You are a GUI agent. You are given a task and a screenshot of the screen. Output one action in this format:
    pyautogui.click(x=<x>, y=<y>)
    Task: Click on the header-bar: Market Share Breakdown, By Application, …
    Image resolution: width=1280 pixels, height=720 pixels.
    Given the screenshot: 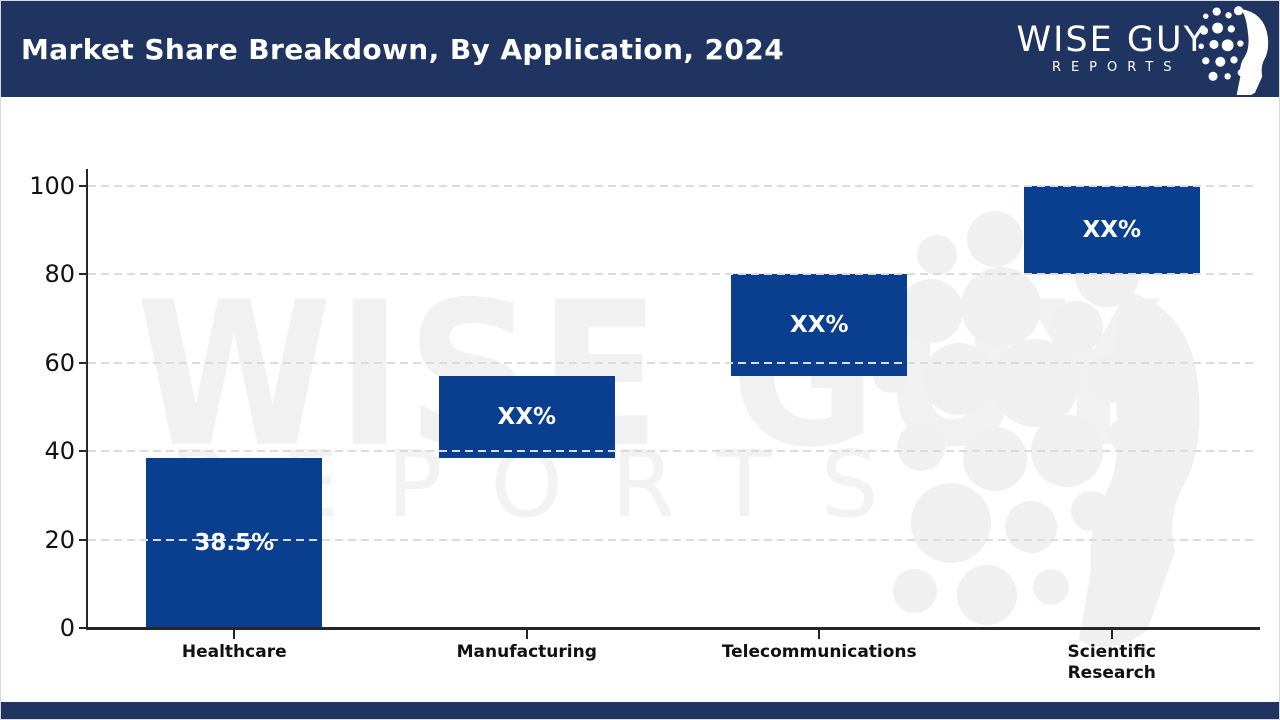 What is the action you would take?
    pyautogui.click(x=640, y=49)
    